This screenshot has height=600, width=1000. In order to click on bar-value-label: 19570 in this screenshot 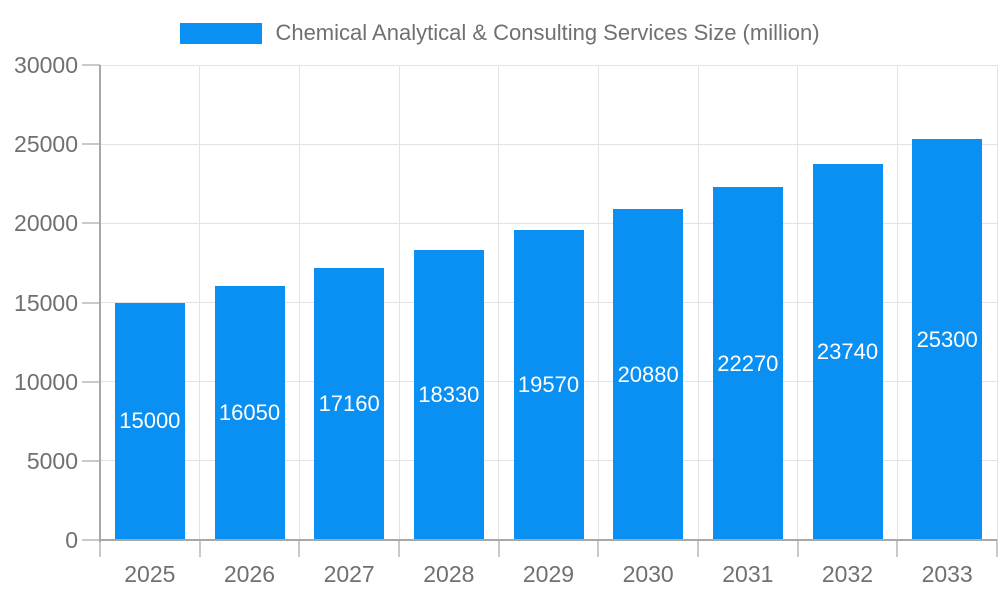, I will do `click(548, 385)`.